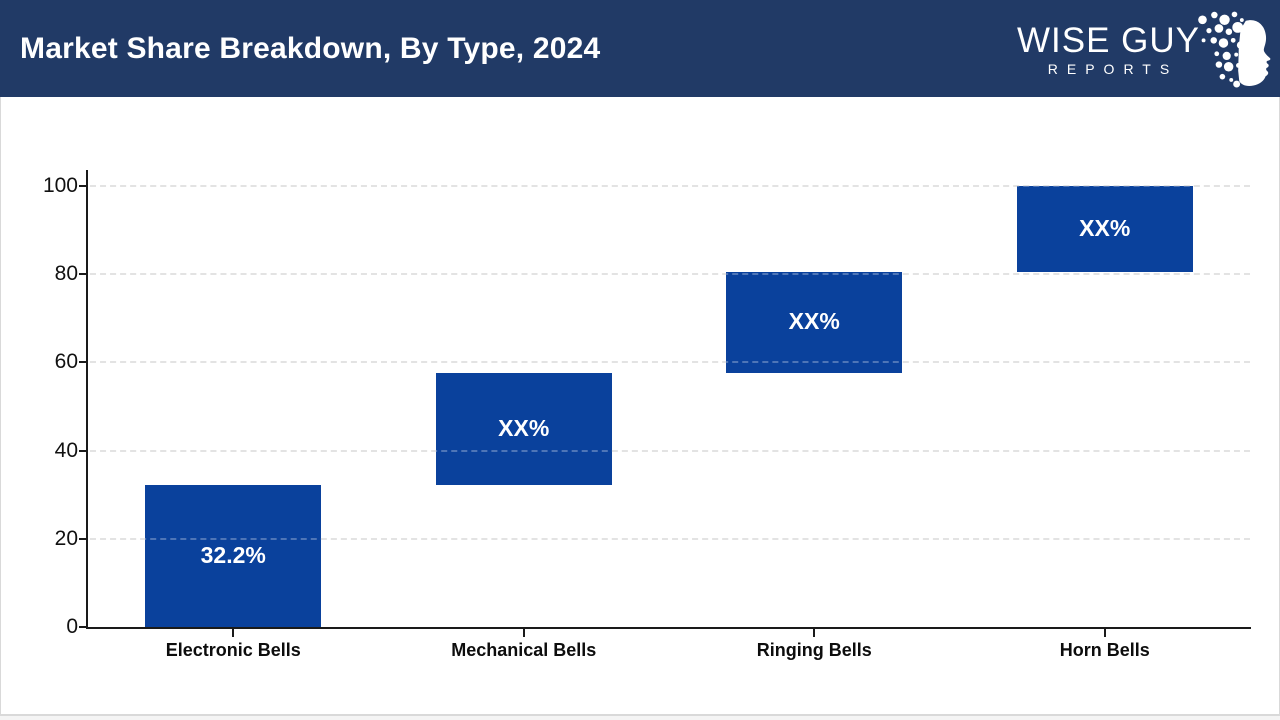 This screenshot has height=720, width=1280. What do you see at coordinates (640, 718) in the screenshot?
I see `card-footer-strip` at bounding box center [640, 718].